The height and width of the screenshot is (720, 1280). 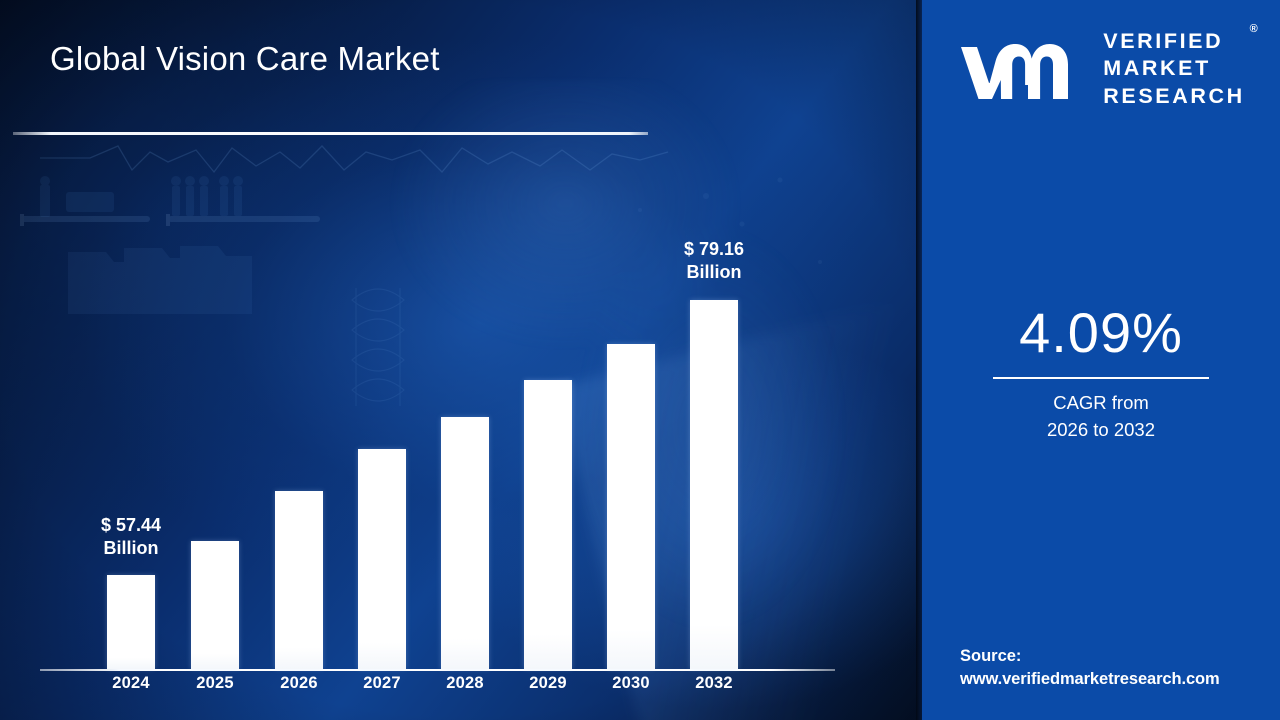 I want to click on x-tick-2028: 2028, so click(x=465, y=683).